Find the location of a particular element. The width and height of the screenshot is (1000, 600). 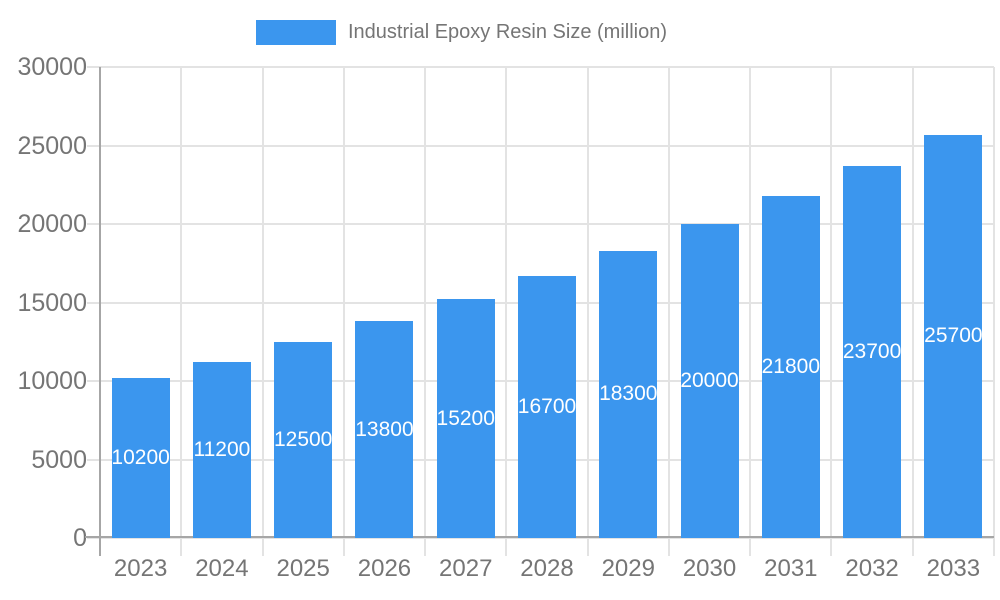

bar-2031 is located at coordinates (790, 366).